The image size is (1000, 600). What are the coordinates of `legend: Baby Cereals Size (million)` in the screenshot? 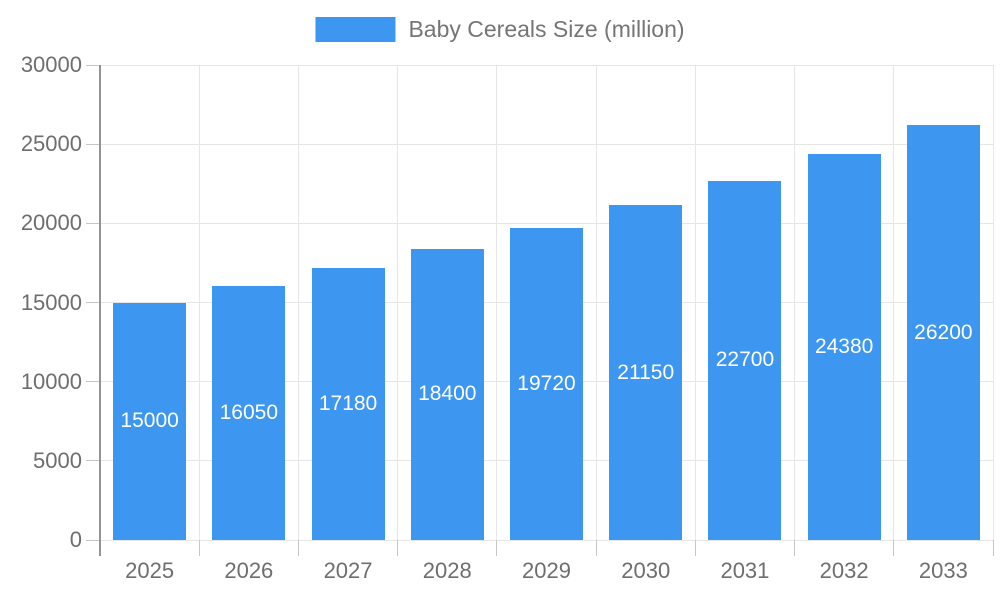 It's located at (500, 29).